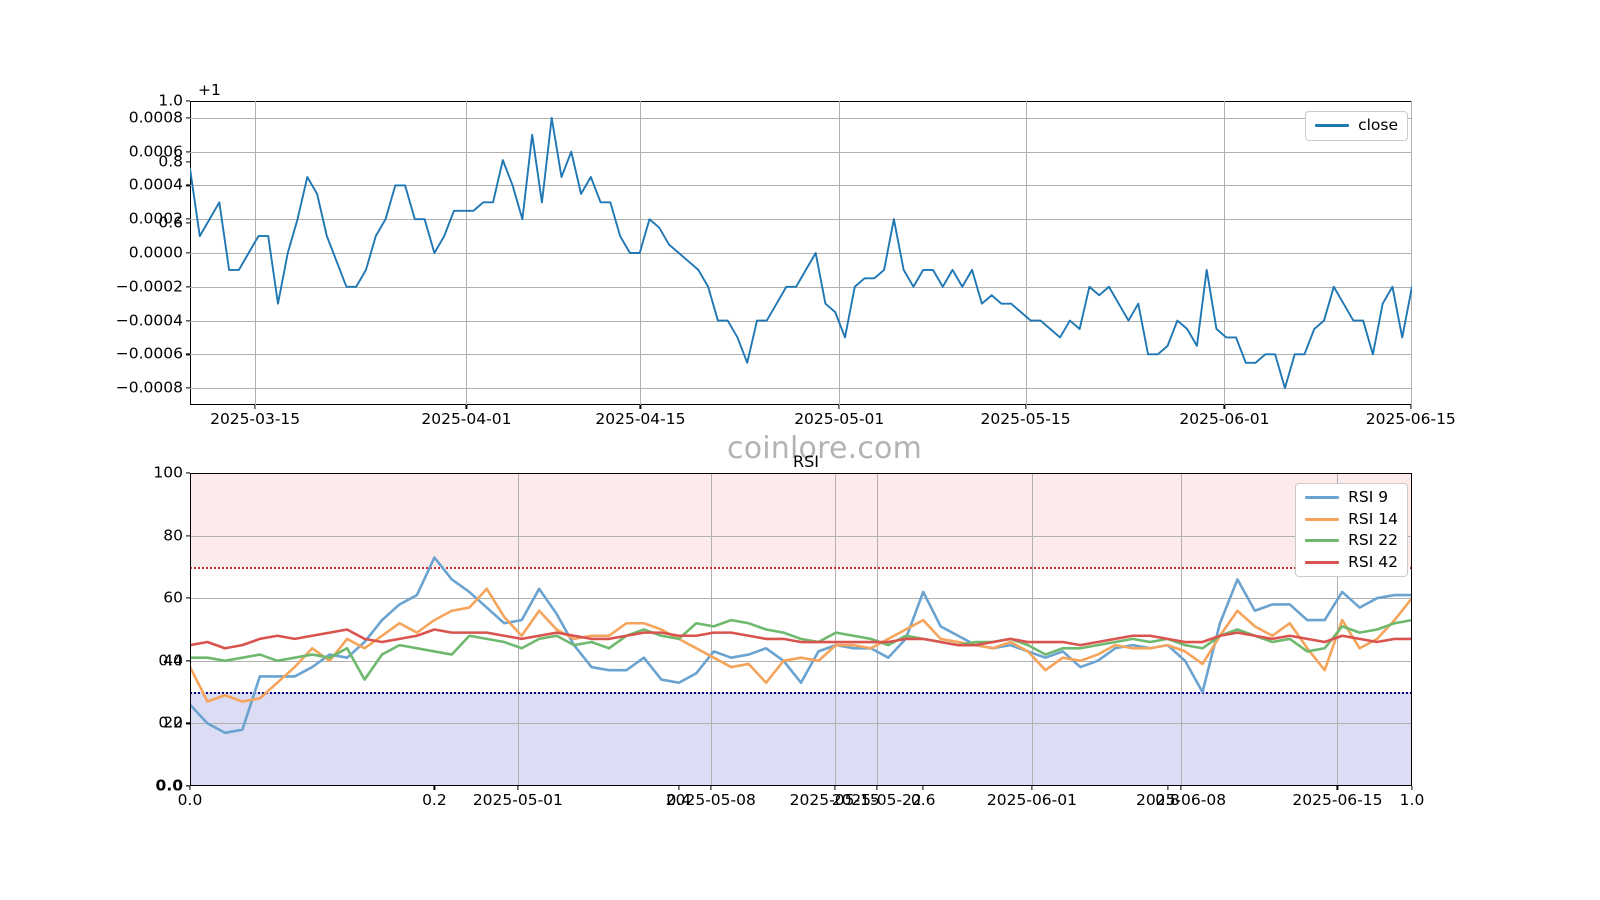 The height and width of the screenshot is (900, 1600). I want to click on price-chart-legend: close, so click(1356, 126).